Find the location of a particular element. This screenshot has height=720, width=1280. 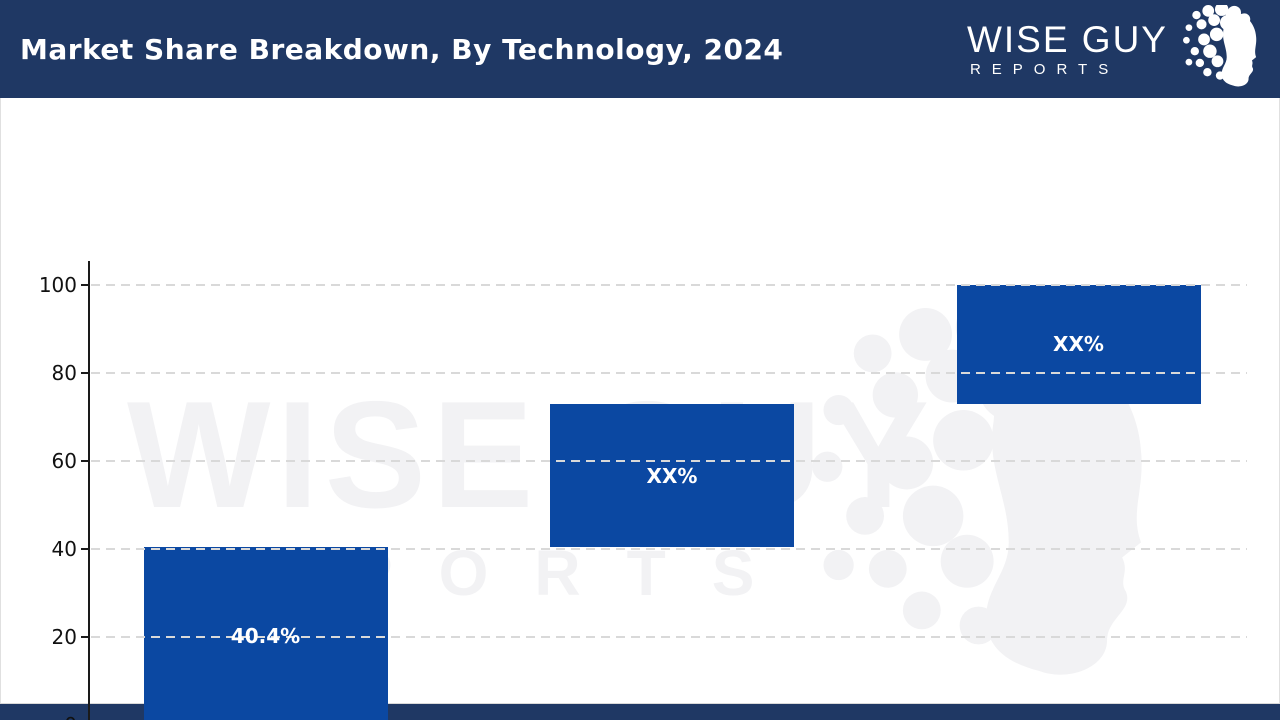

y-axis-line is located at coordinates (89, 490).